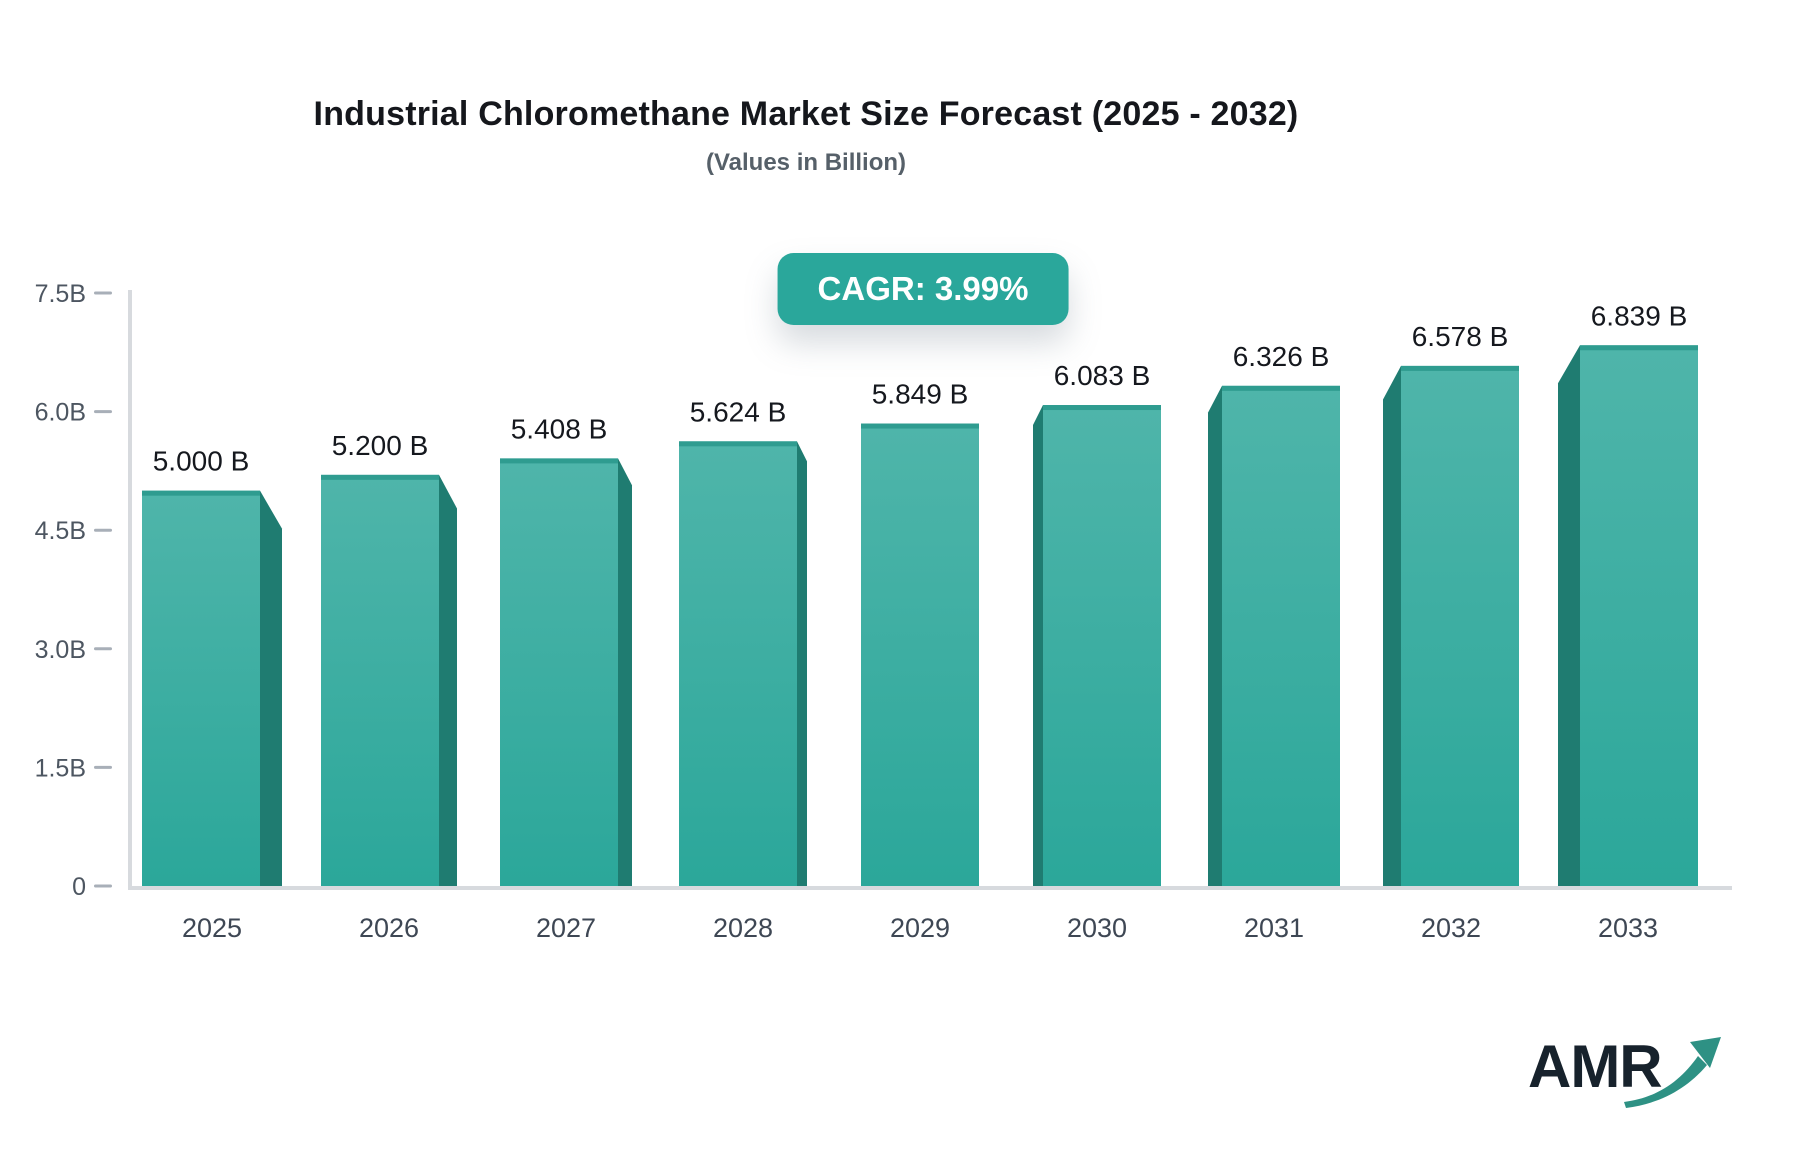 This screenshot has width=1800, height=1156. I want to click on x-axis-year-label: 2030, so click(1097, 928).